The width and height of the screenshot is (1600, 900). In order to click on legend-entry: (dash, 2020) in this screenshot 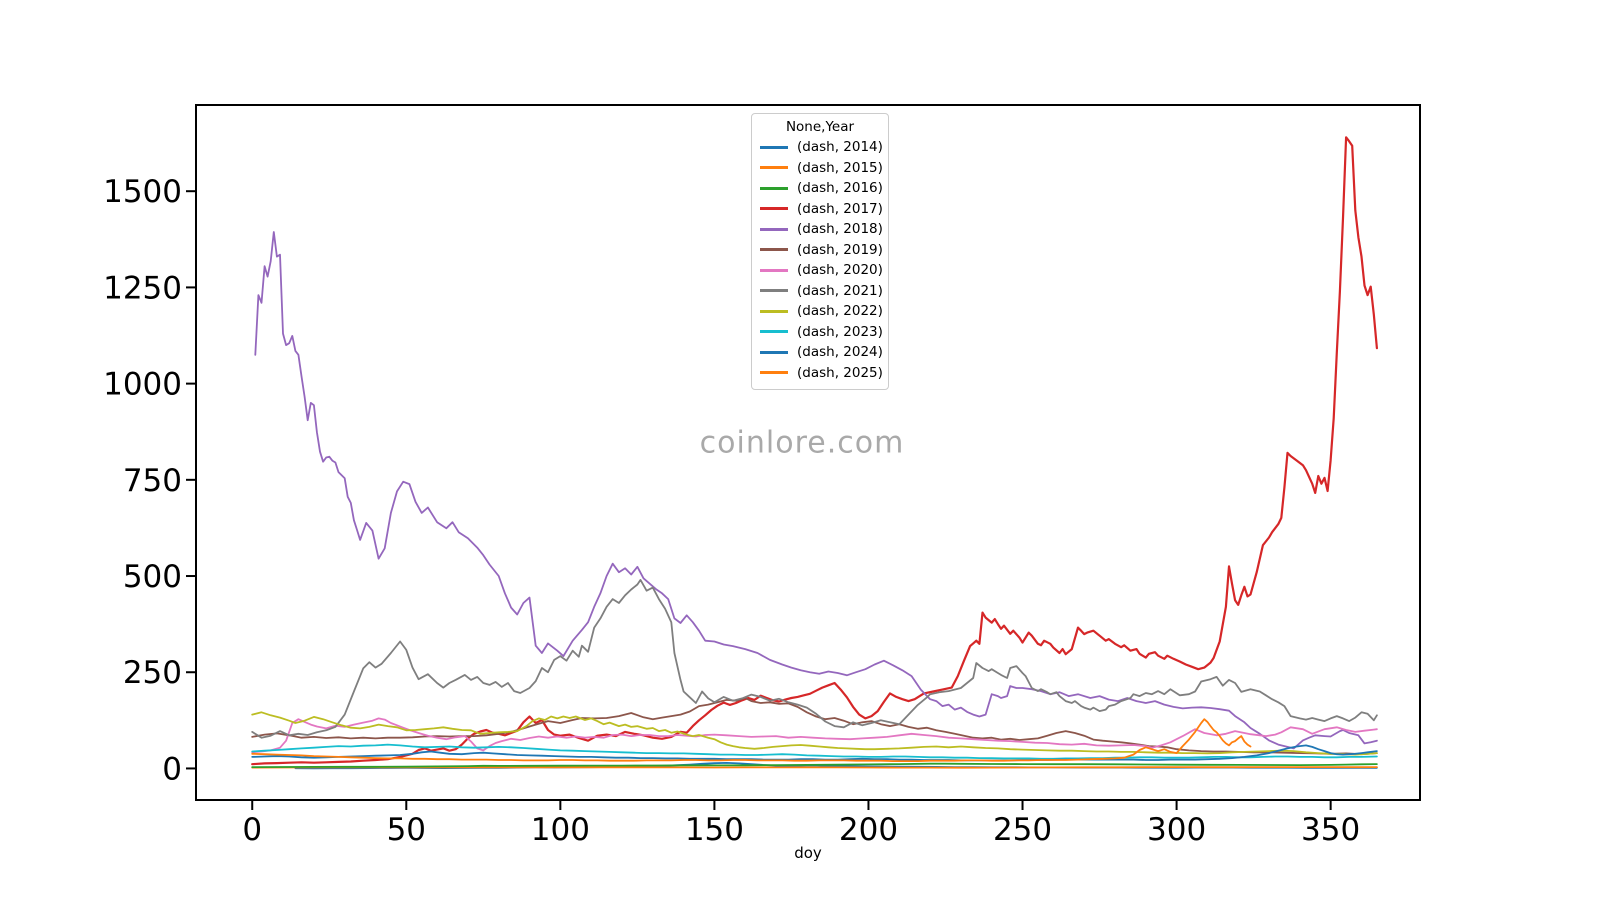, I will do `click(820, 270)`.